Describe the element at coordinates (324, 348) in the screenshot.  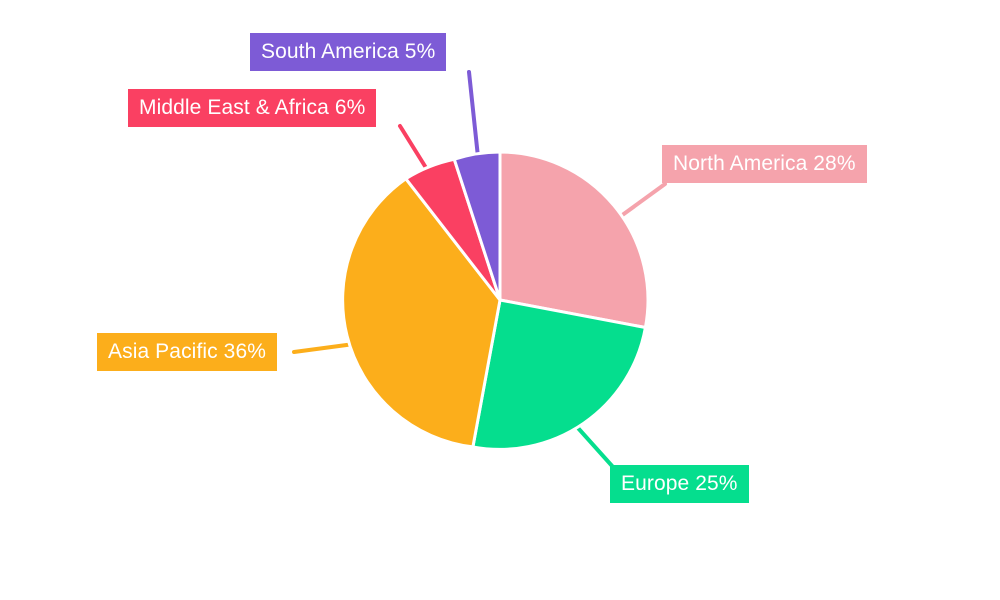
I see `leader-line-asia-pacific` at that location.